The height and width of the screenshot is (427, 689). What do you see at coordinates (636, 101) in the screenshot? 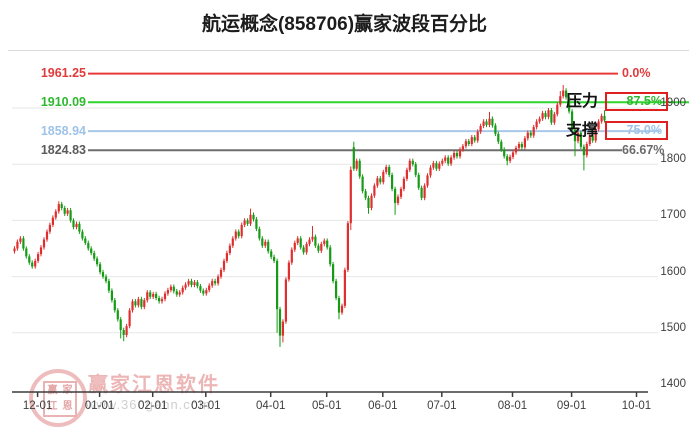
I see `pressure-pct-box: 87.5%` at bounding box center [636, 101].